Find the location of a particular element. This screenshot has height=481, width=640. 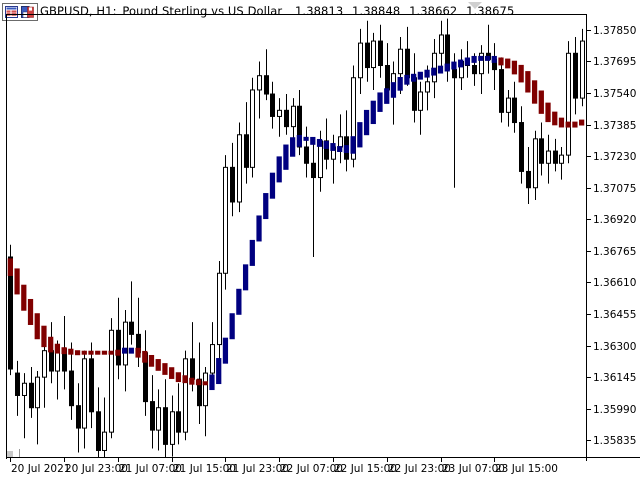

price-axis-tick: 1.37850 is located at coordinates (613, 31).